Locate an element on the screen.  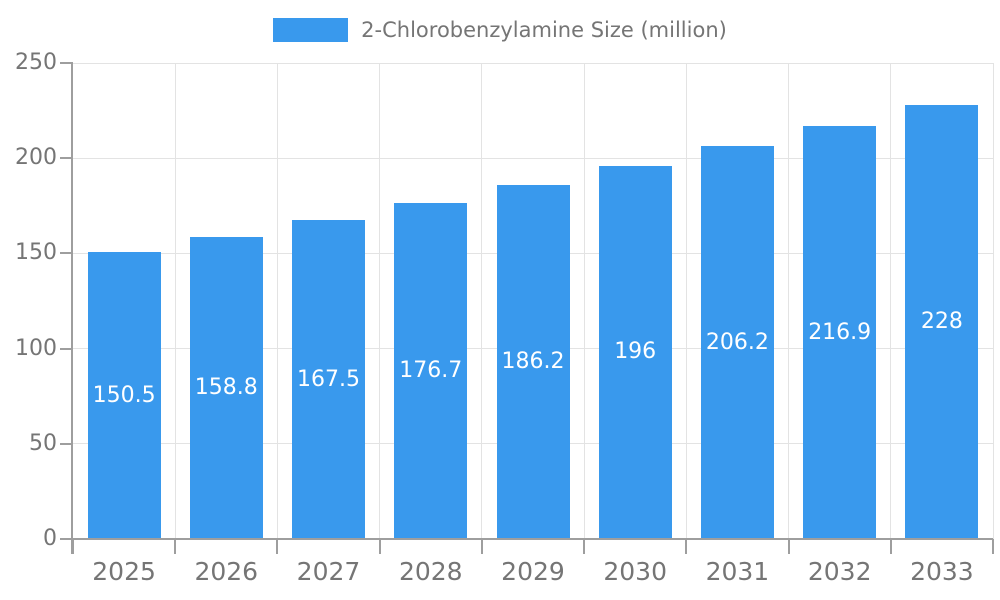
x-tick-label: 2028 is located at coordinates (430, 571).